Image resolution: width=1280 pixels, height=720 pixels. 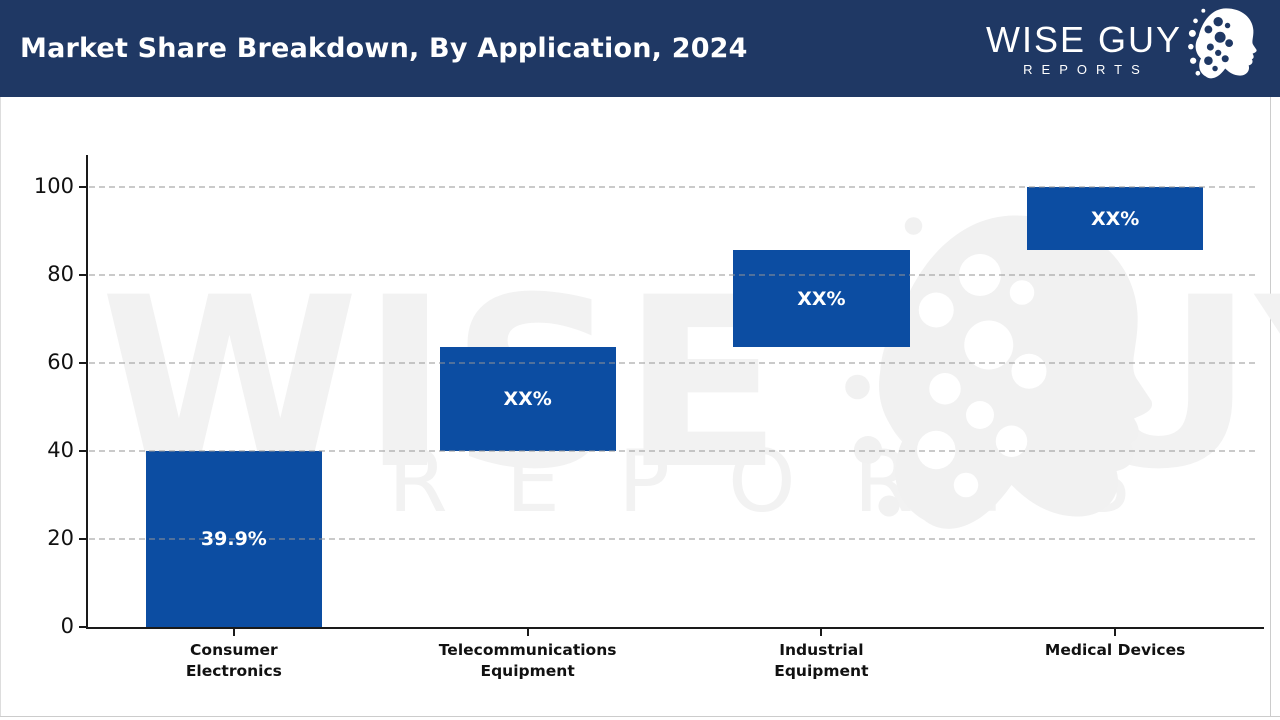 I want to click on wiseguy-face-icon, so click(x=1222, y=42).